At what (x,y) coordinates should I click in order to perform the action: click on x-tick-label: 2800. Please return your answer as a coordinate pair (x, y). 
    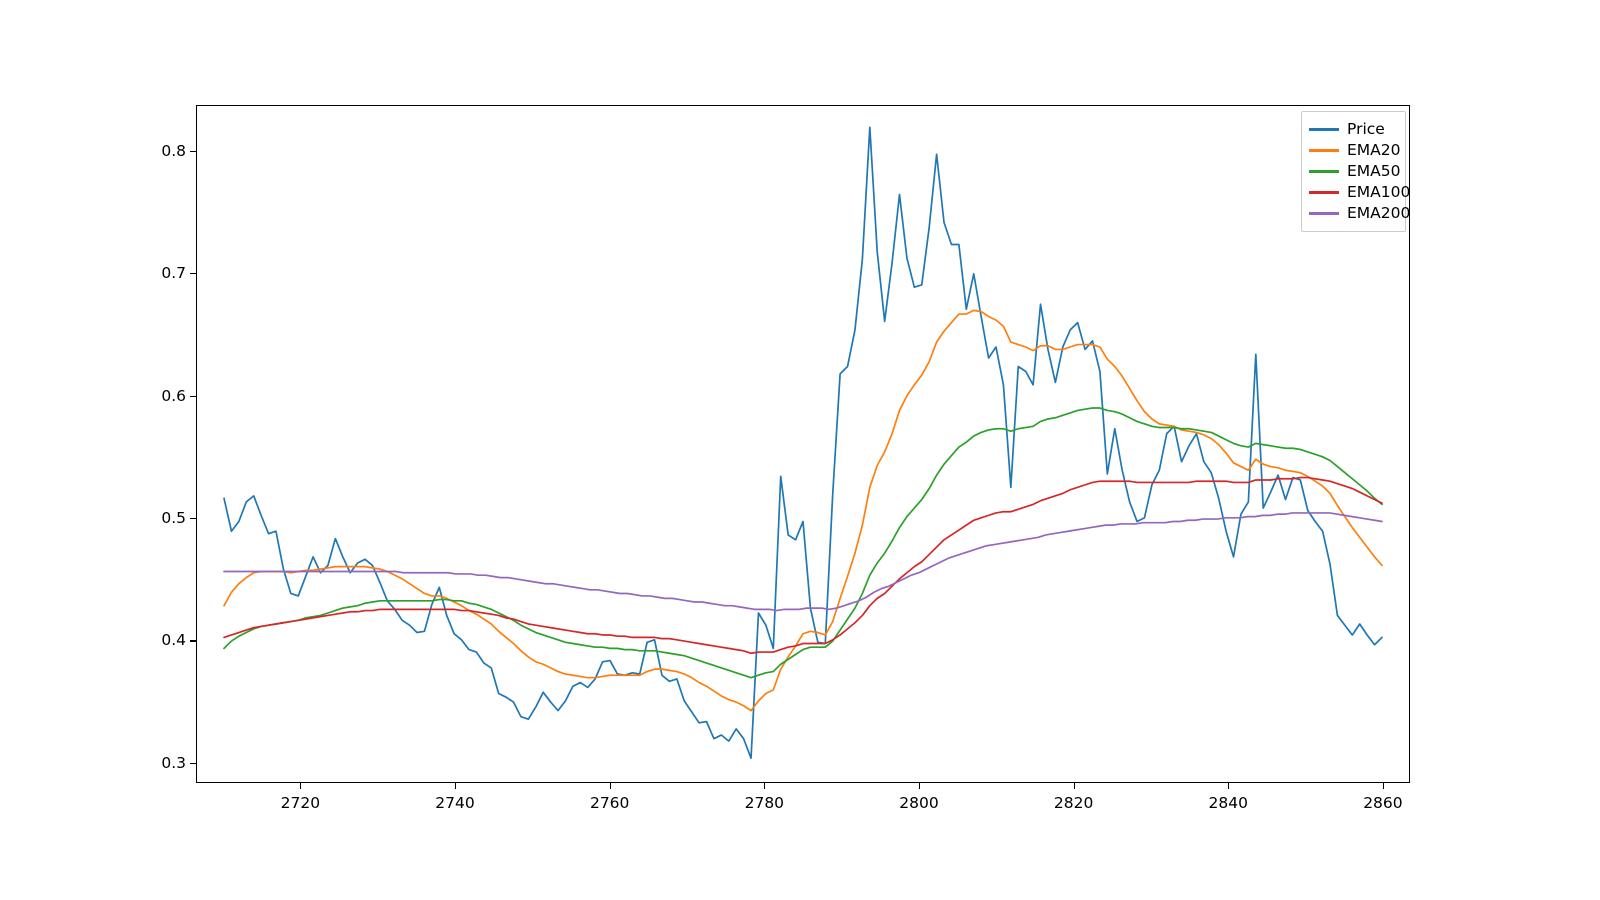
    Looking at the image, I should click on (919, 803).